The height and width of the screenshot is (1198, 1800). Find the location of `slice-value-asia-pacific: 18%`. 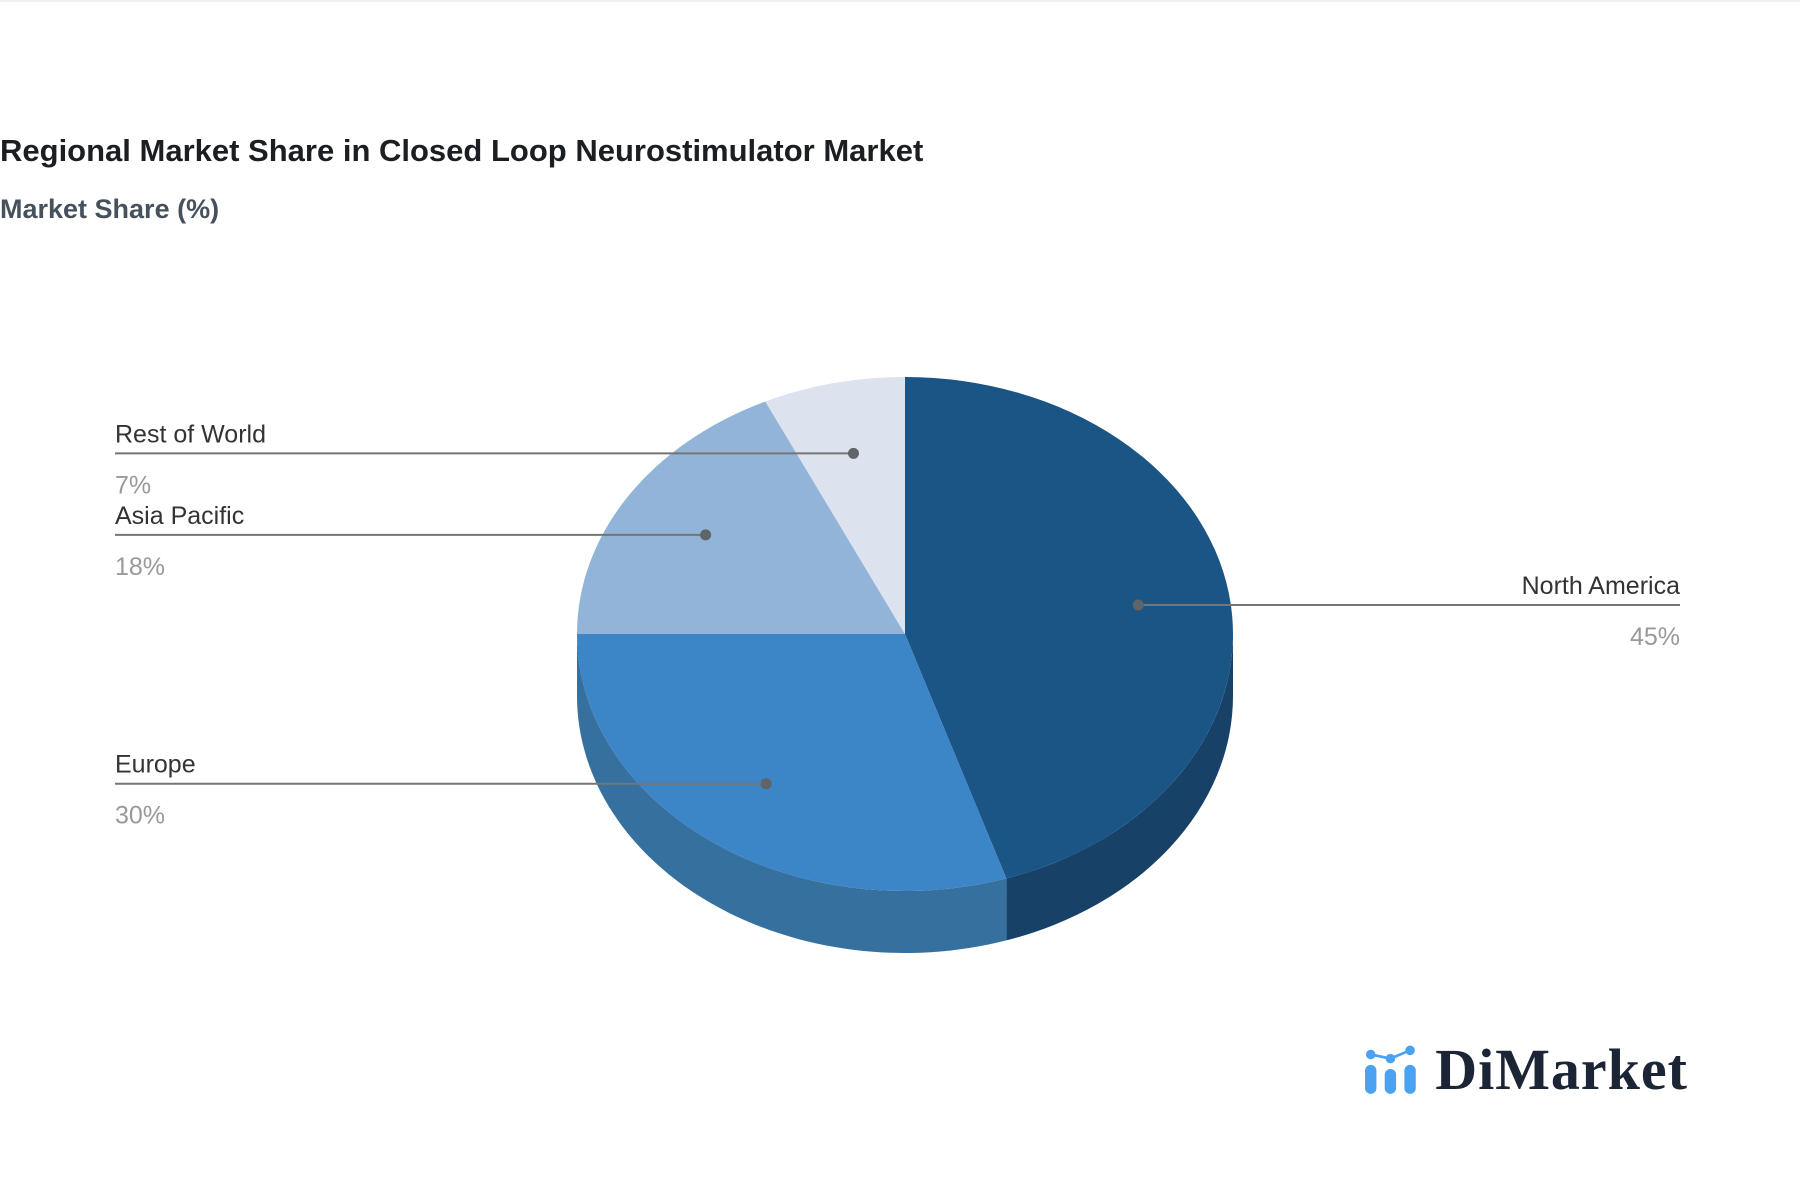

slice-value-asia-pacific: 18% is located at coordinates (140, 567).